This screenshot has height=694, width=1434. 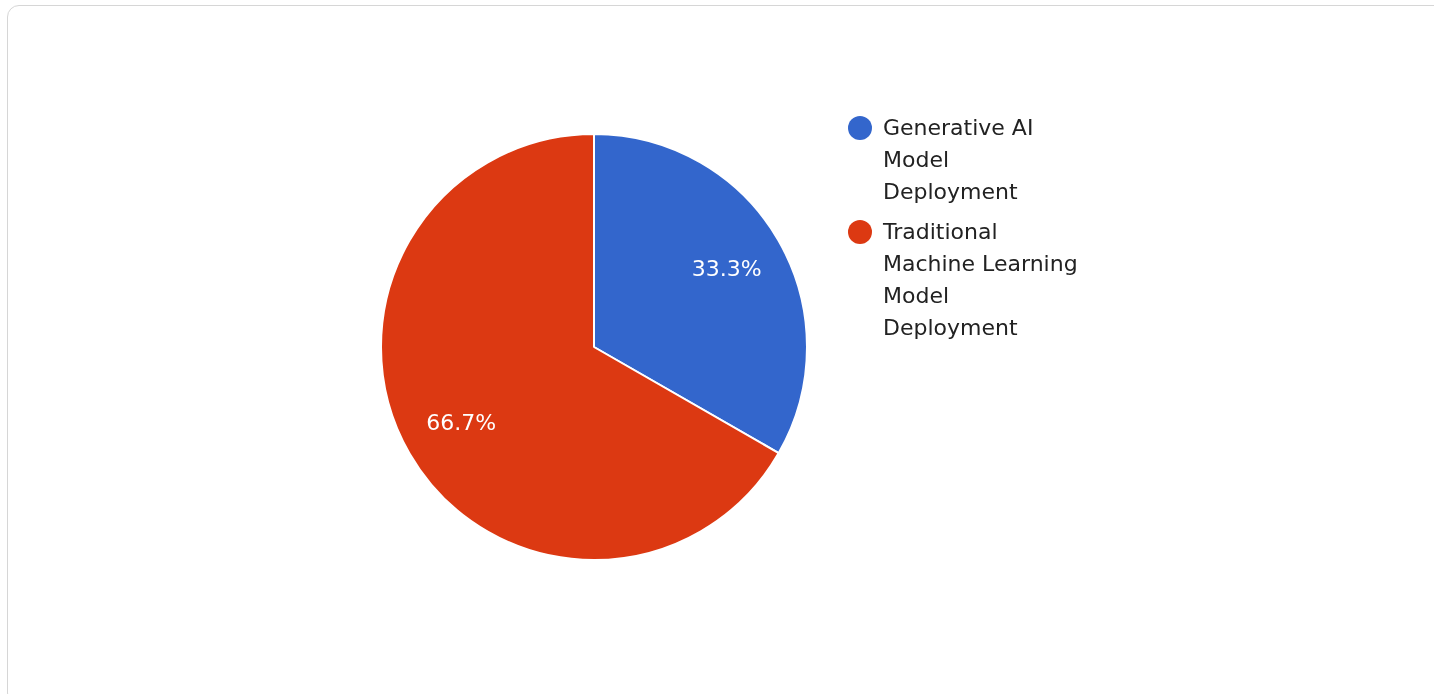 I want to click on legend-label: Traditional Machine Learning Model Deployment, so click(x=981, y=280).